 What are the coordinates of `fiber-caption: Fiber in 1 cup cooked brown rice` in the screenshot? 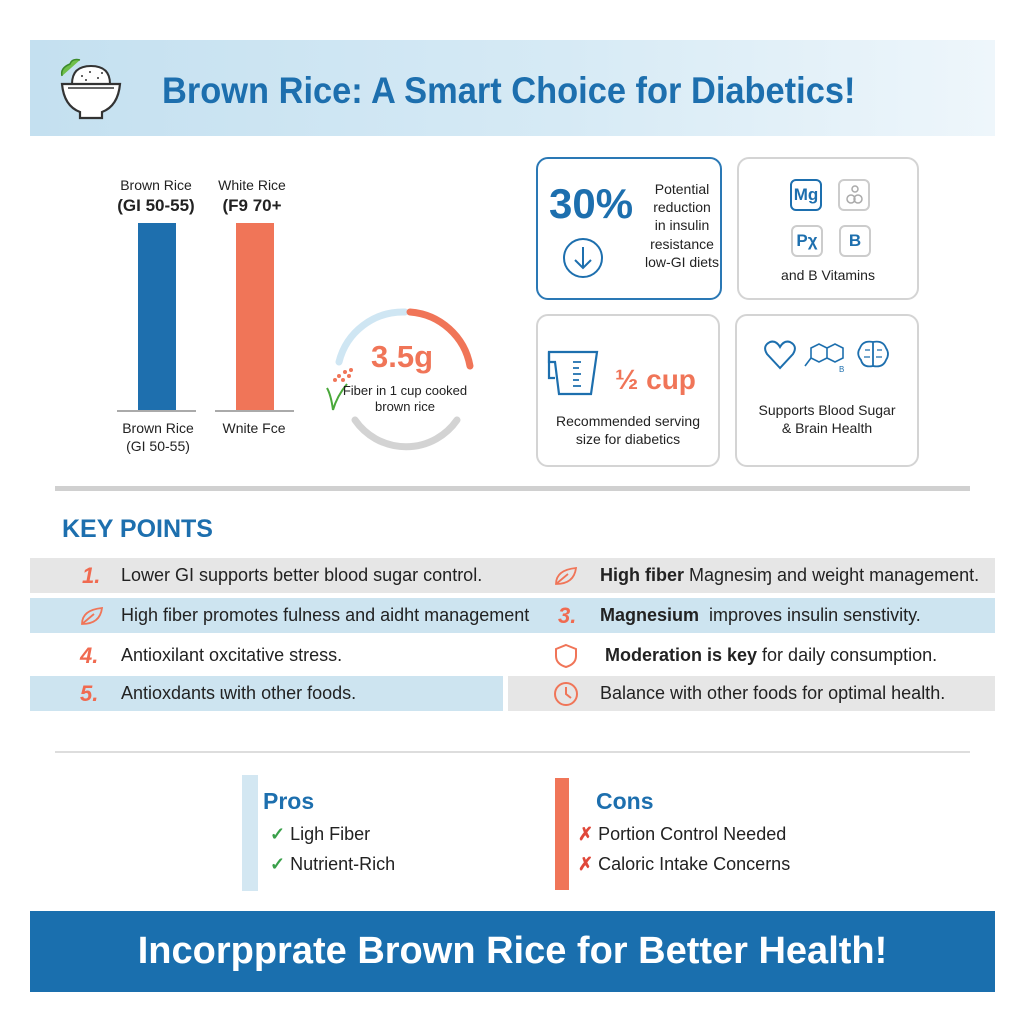 It's located at (405, 399).